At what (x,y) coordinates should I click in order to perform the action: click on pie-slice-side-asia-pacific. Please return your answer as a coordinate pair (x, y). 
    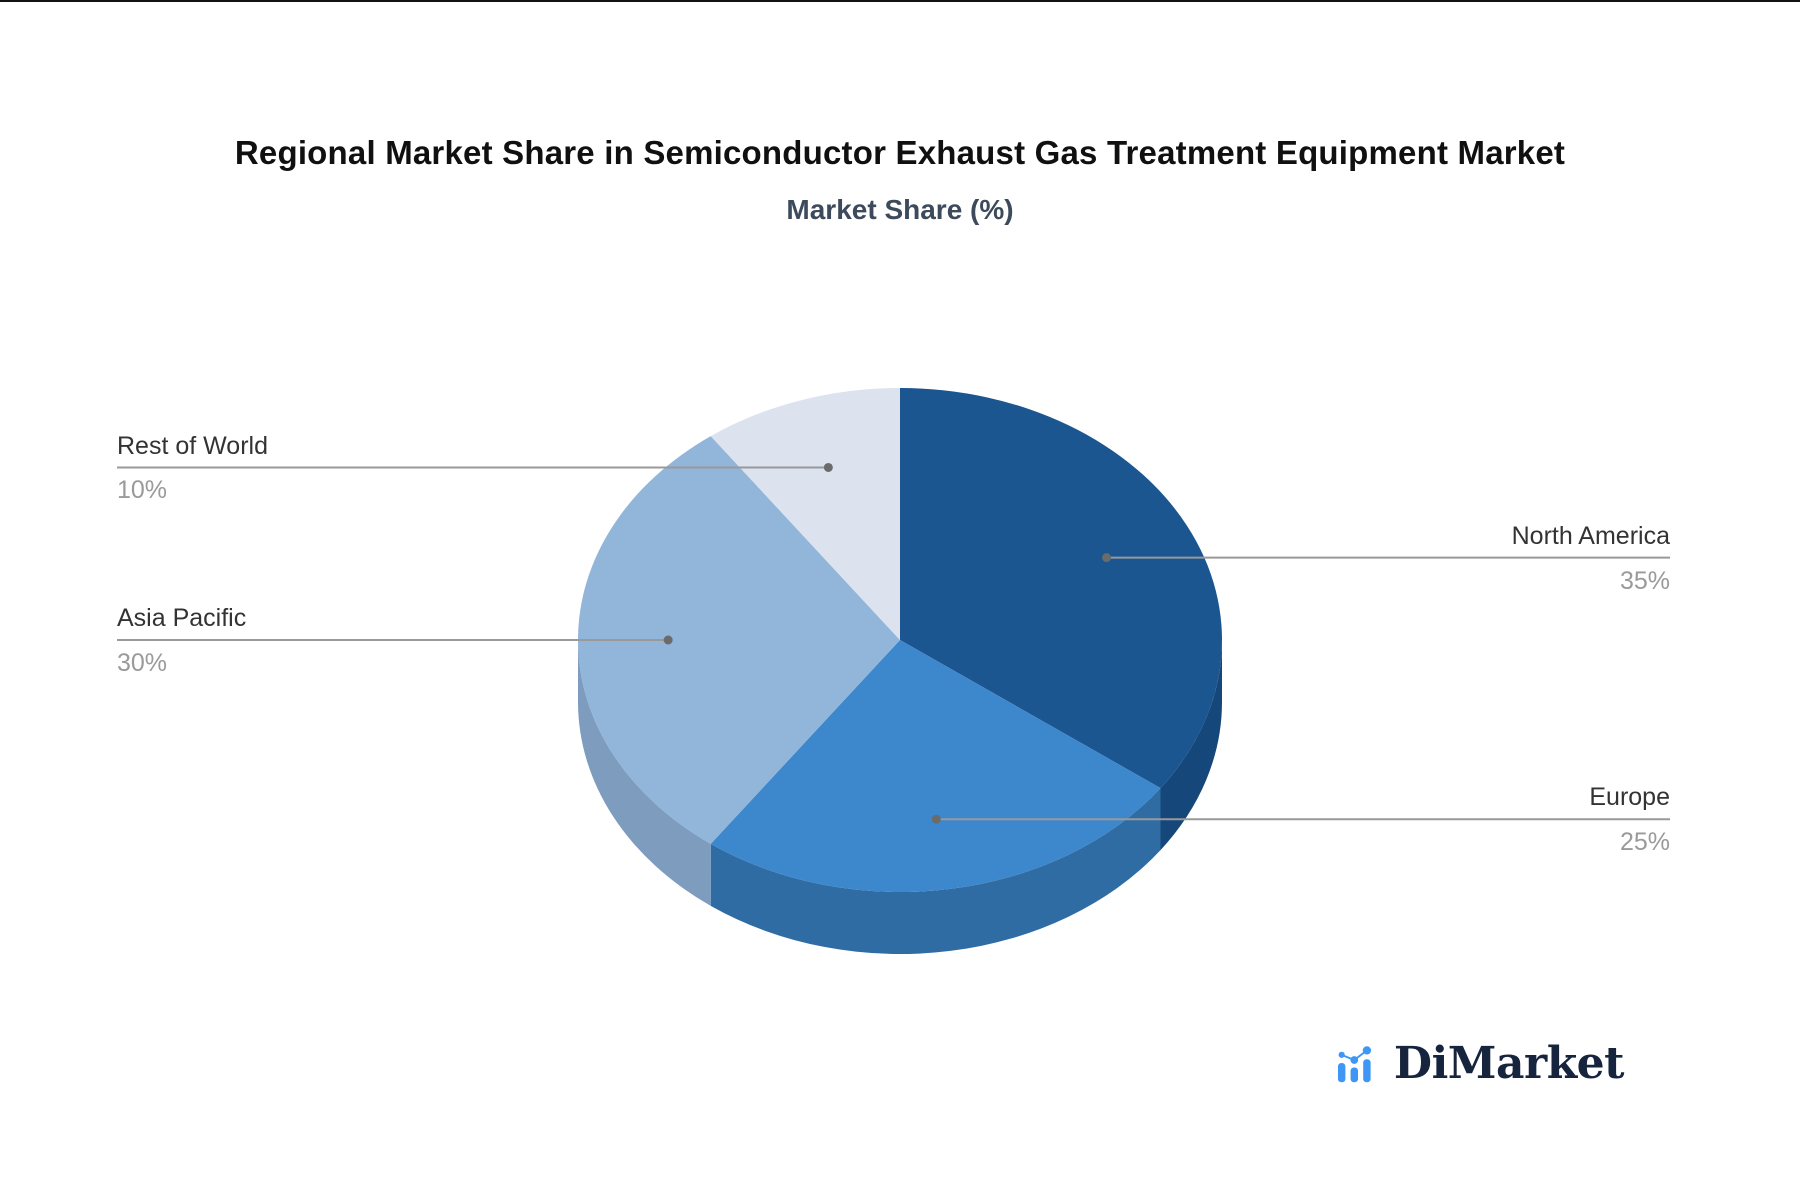
    Looking at the image, I should click on (644, 773).